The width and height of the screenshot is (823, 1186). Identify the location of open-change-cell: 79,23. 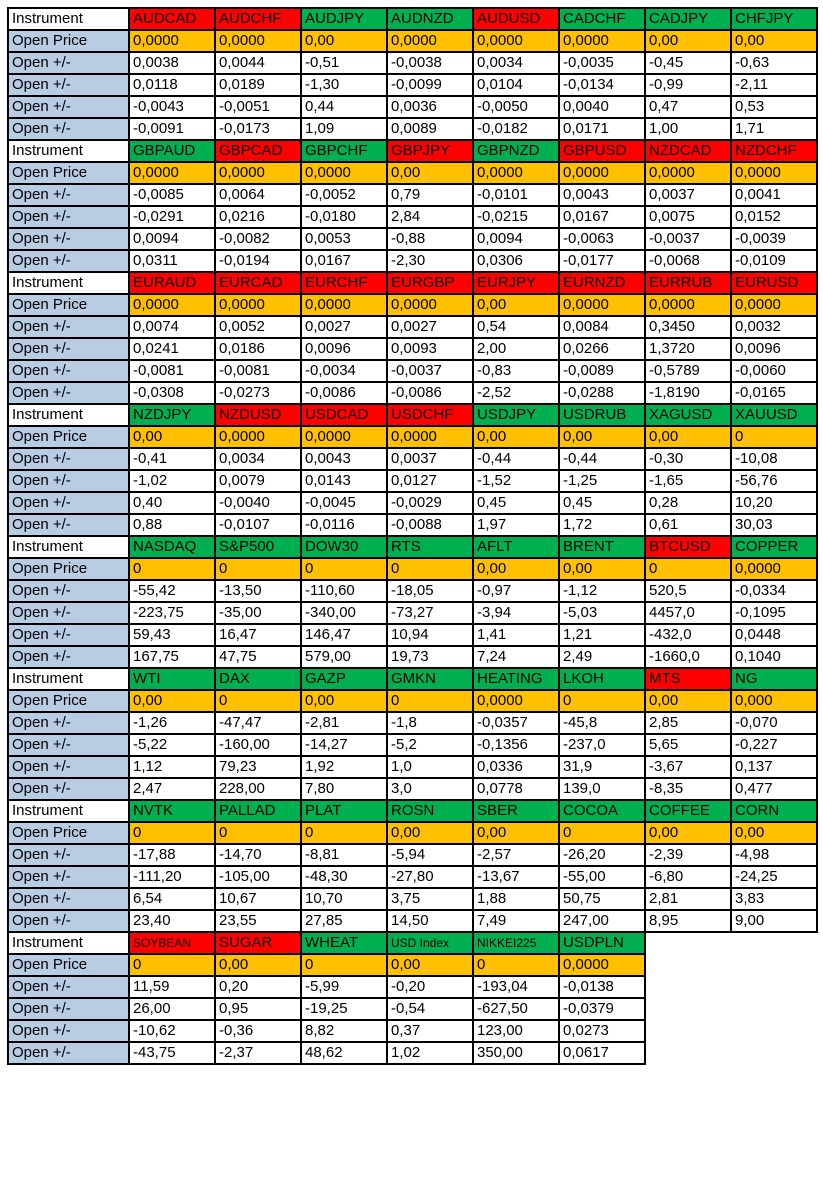
(258, 767).